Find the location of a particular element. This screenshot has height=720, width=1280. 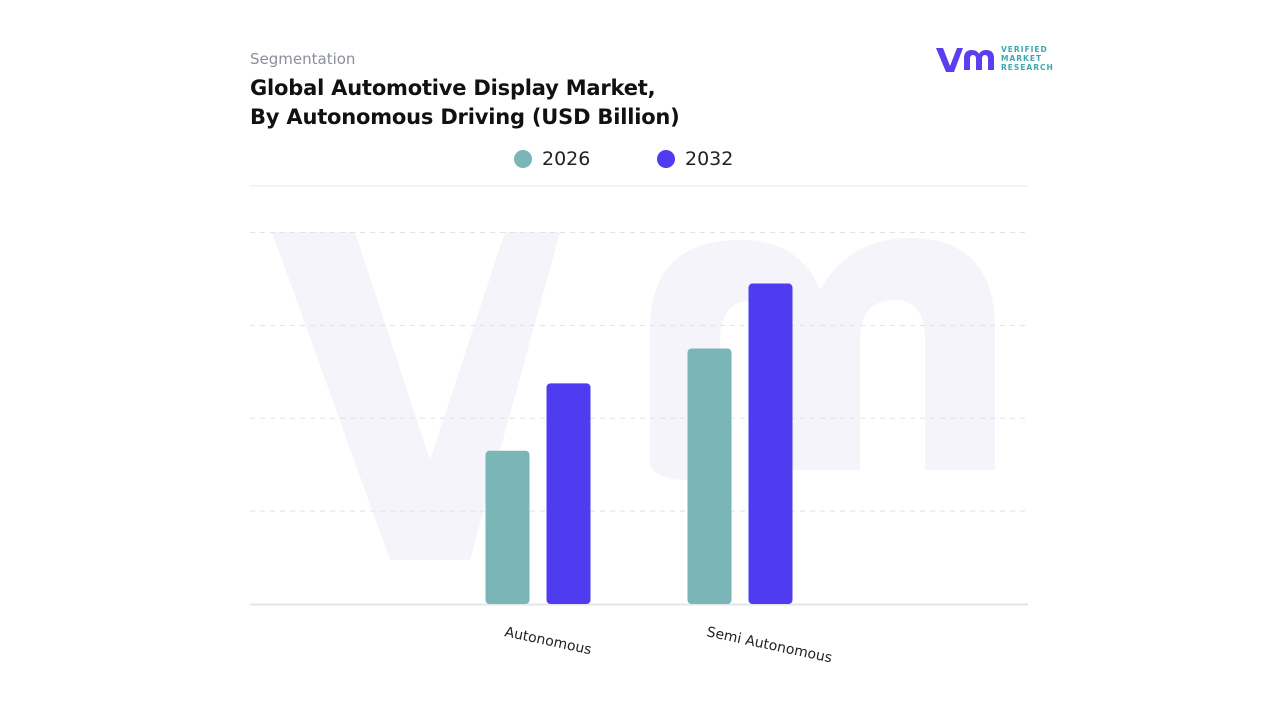

x-tick-label: Autonomous is located at coordinates (548, 641).